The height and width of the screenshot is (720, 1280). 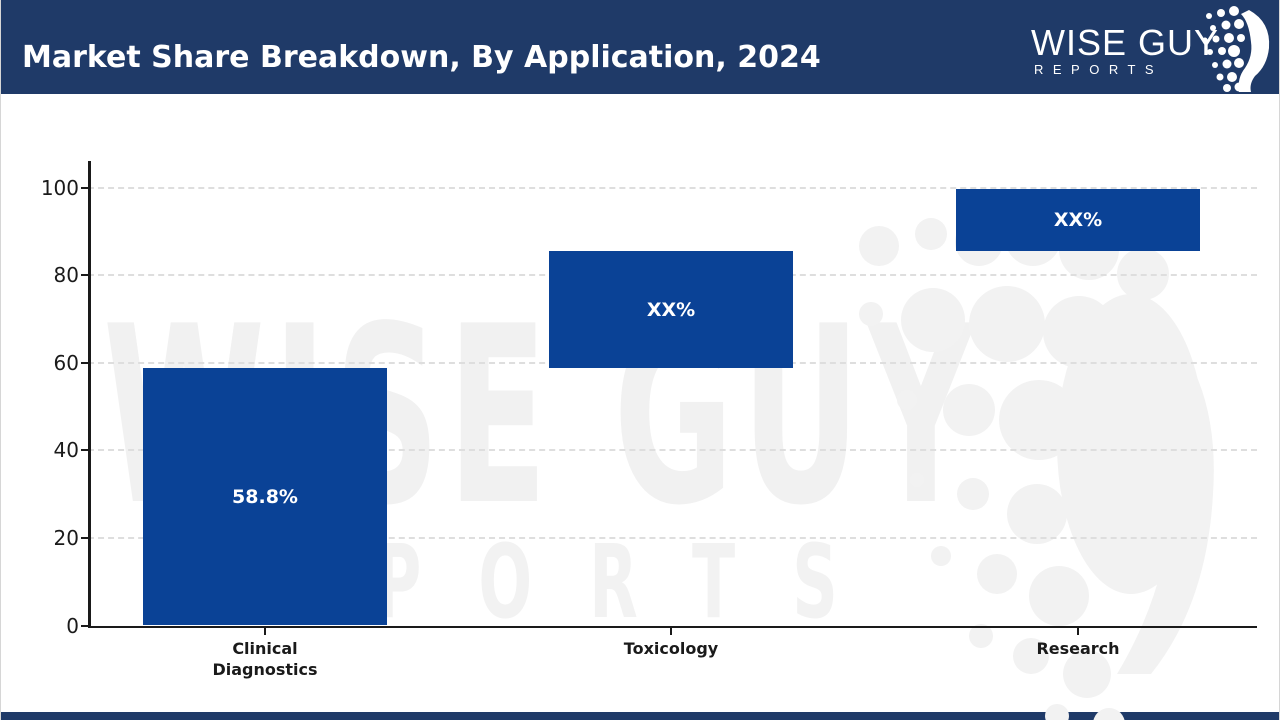 I want to click on x-label-line: Diagnostics, so click(x=265, y=669).